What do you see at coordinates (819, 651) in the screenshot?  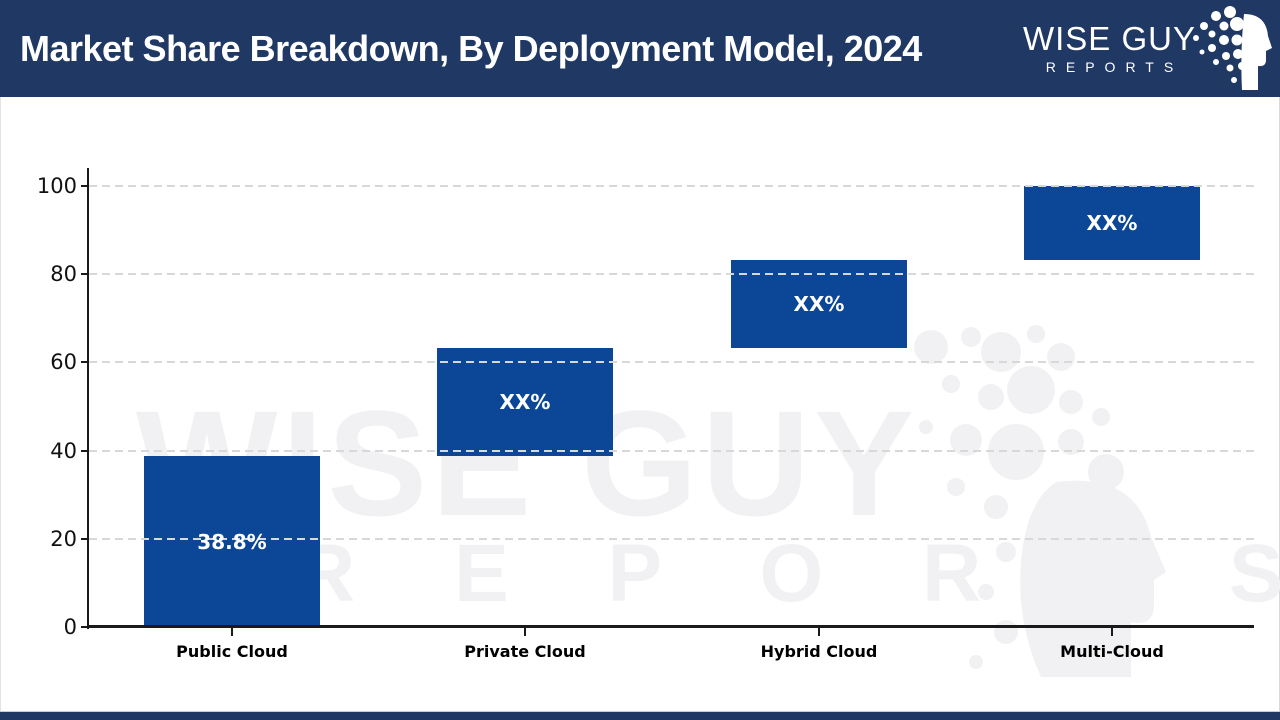 I see `x-category-label: Hybrid Cloud` at bounding box center [819, 651].